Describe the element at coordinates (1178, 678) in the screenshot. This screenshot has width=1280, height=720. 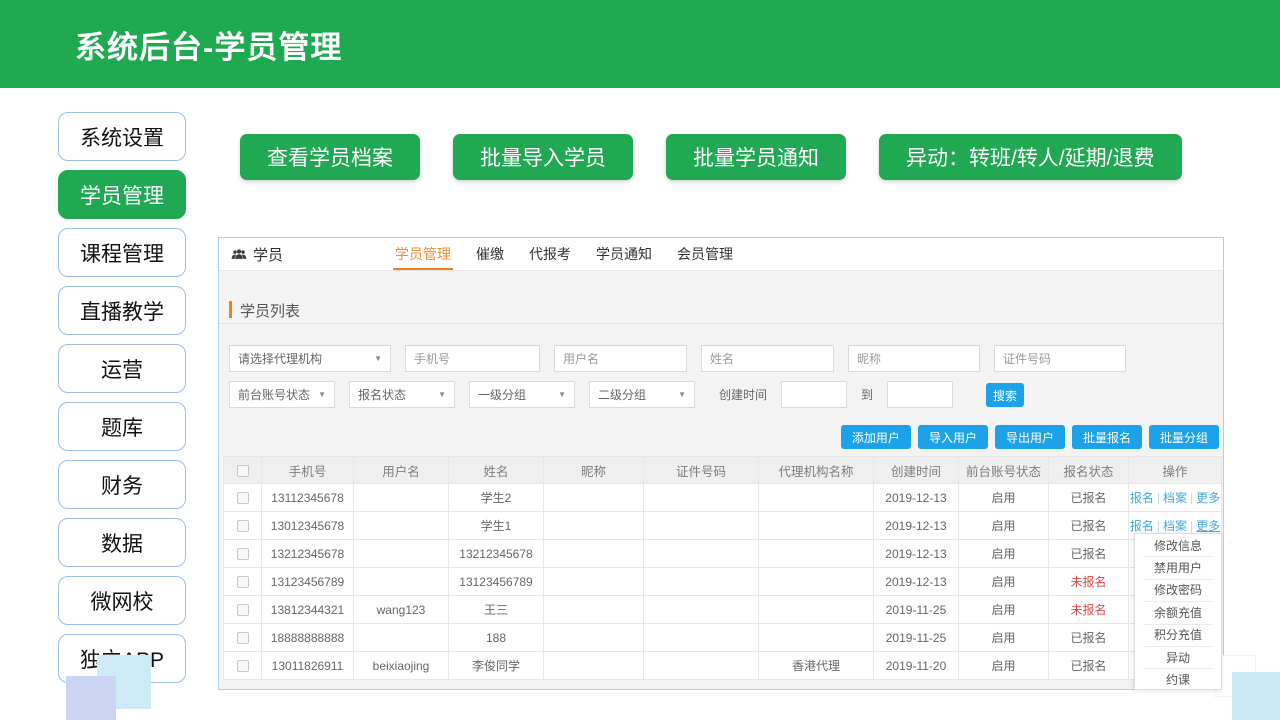
I see `menu-item: 约课` at that location.